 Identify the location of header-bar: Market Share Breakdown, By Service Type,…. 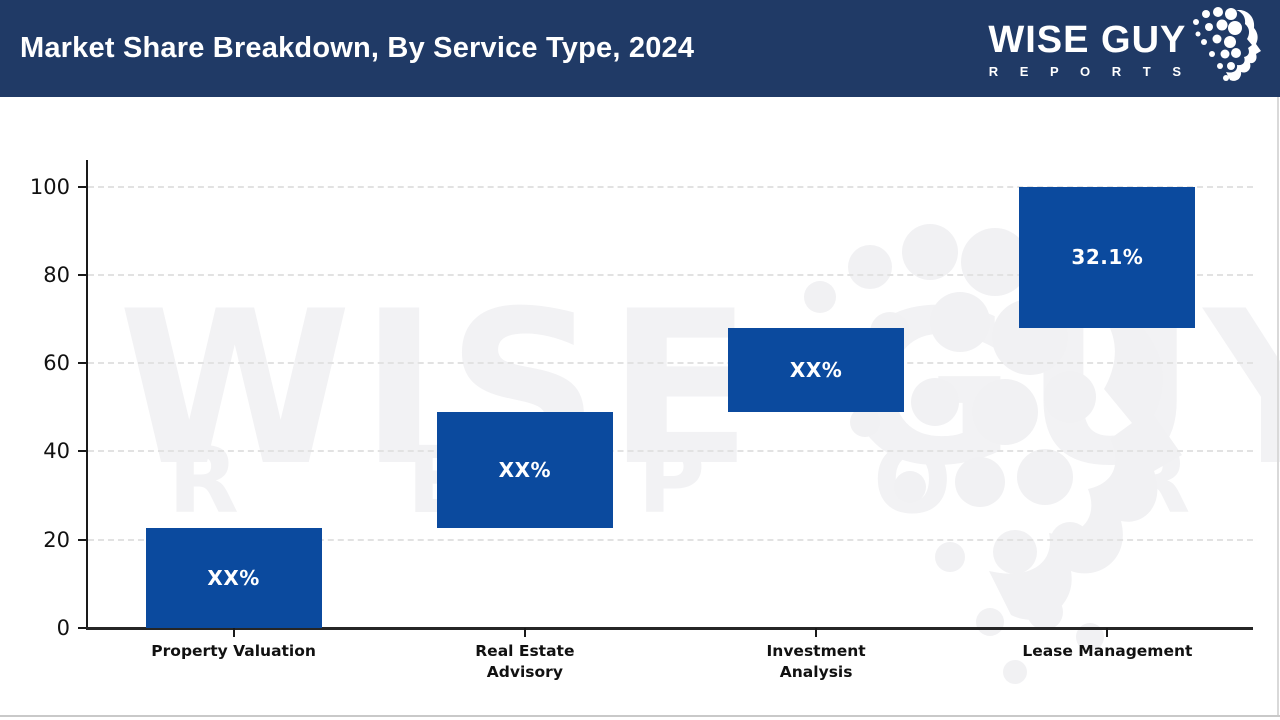
(640, 48).